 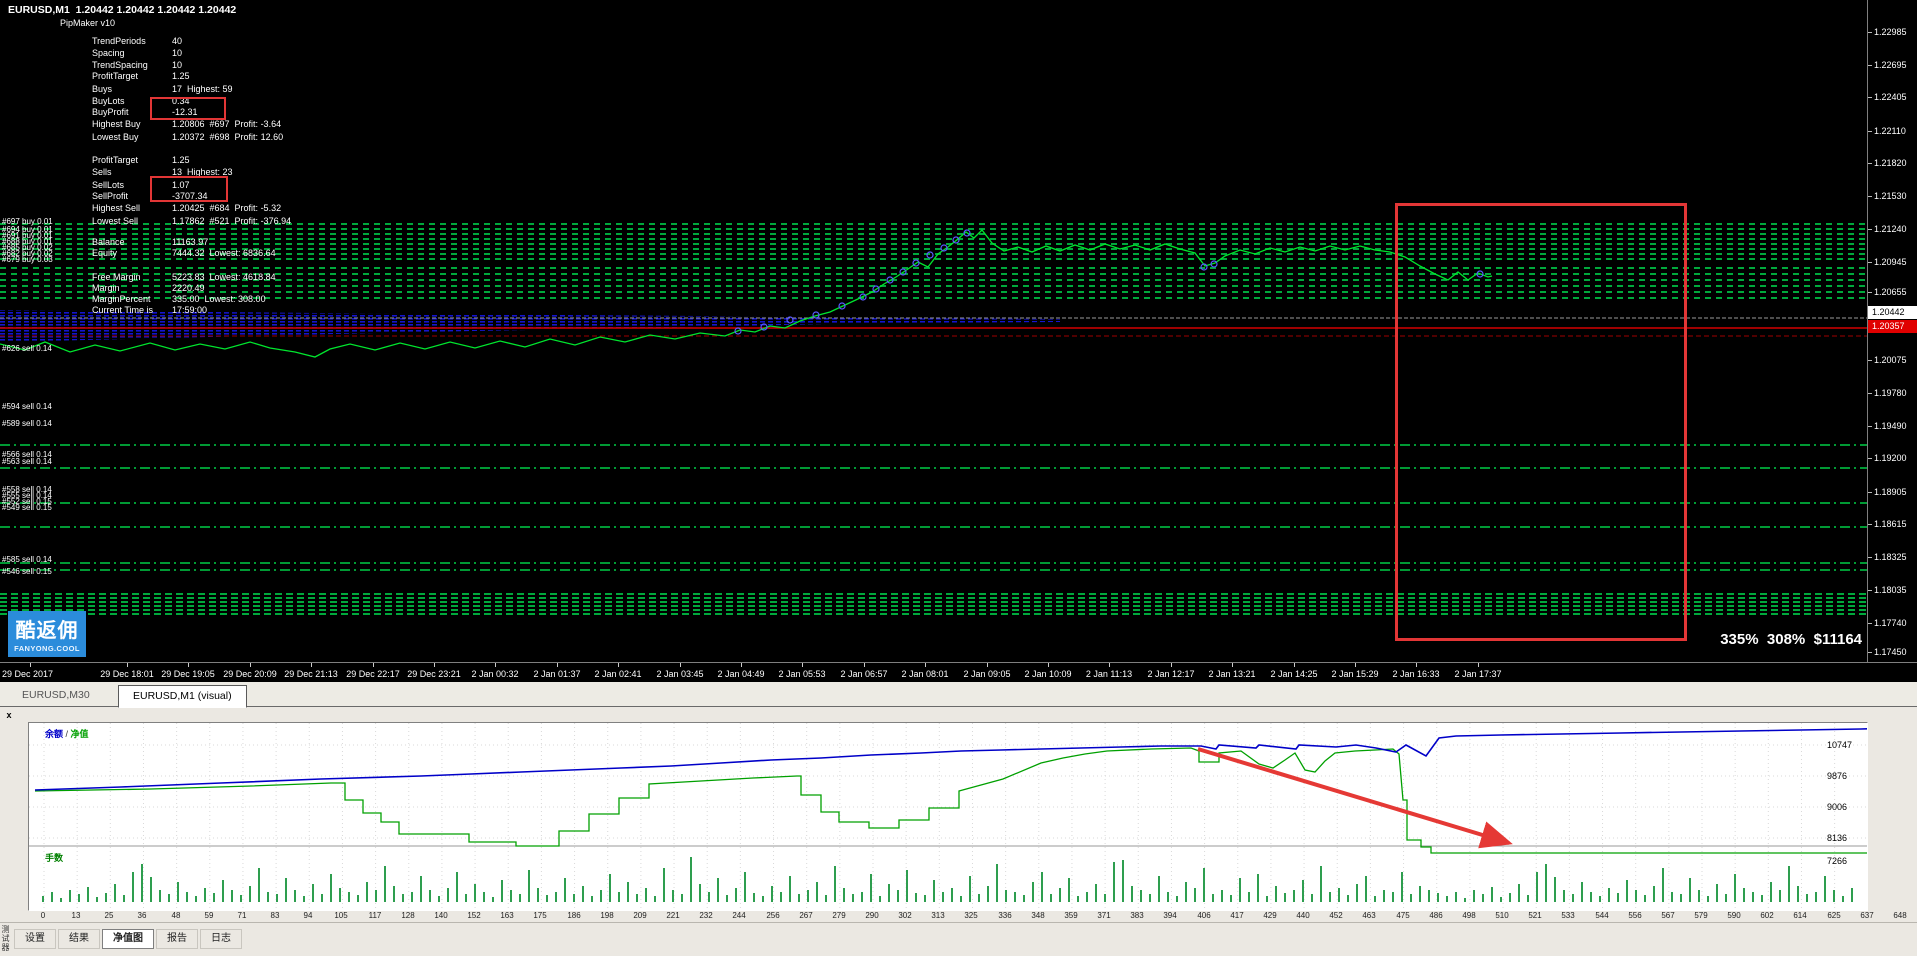 I want to click on ea-info-line: TrendSpacing 10, so click(x=137, y=65).